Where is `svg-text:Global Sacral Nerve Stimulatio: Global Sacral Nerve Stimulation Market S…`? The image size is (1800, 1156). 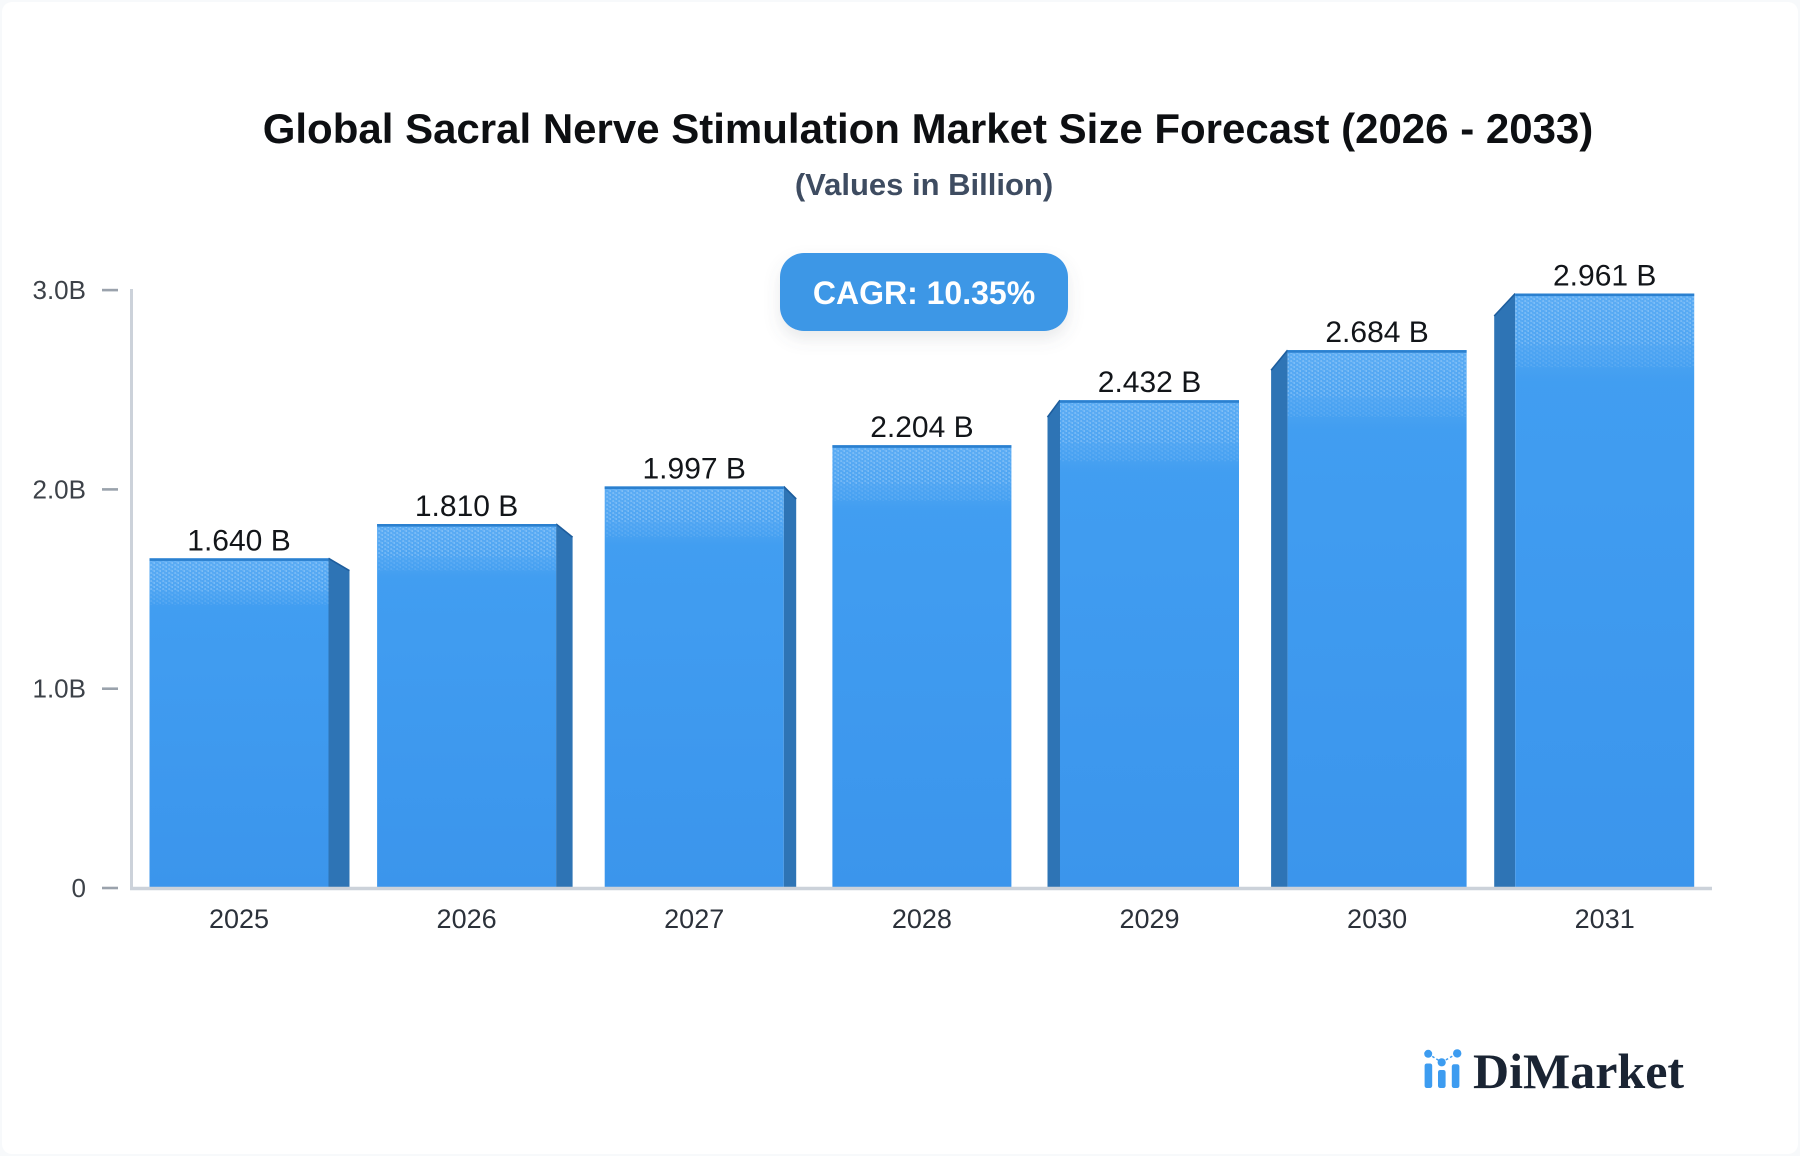 svg-text:Global Sacral Nerve Stimulatio: Global Sacral Nerve Stimulation Market S… is located at coordinates (928, 128).